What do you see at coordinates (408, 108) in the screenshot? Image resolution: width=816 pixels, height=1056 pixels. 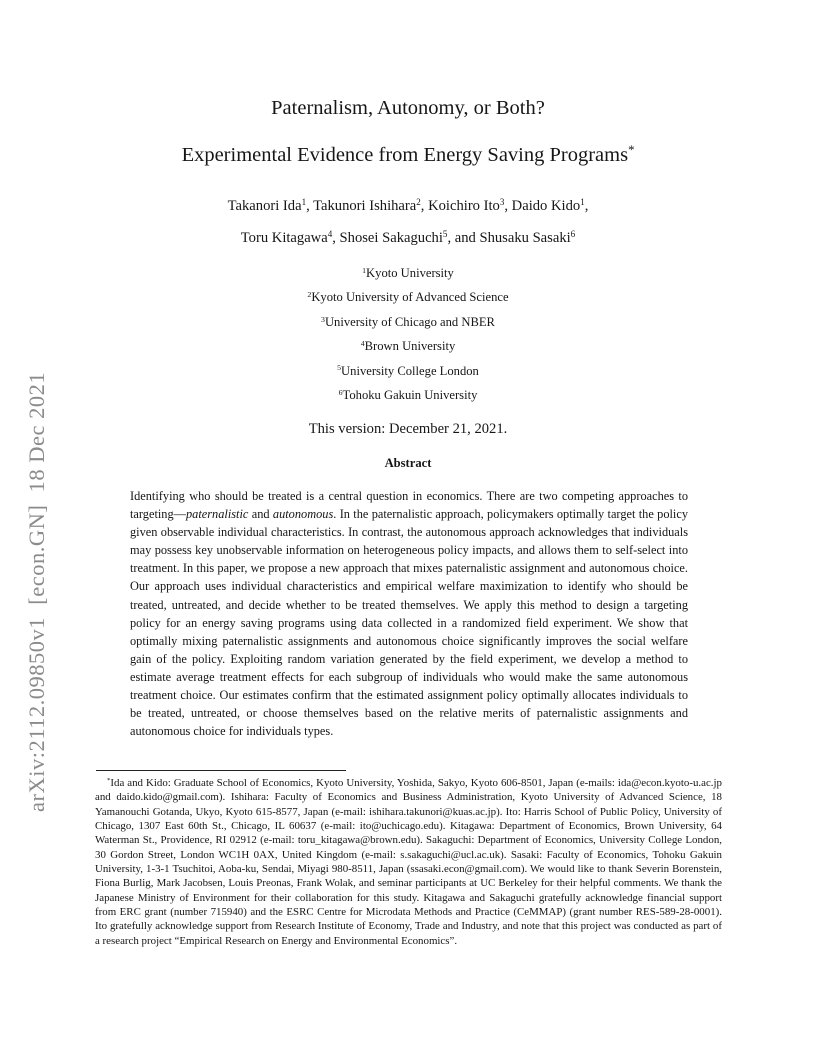 I see `paper-title-line1: Paternalism, Autonomy, or Both?` at bounding box center [408, 108].